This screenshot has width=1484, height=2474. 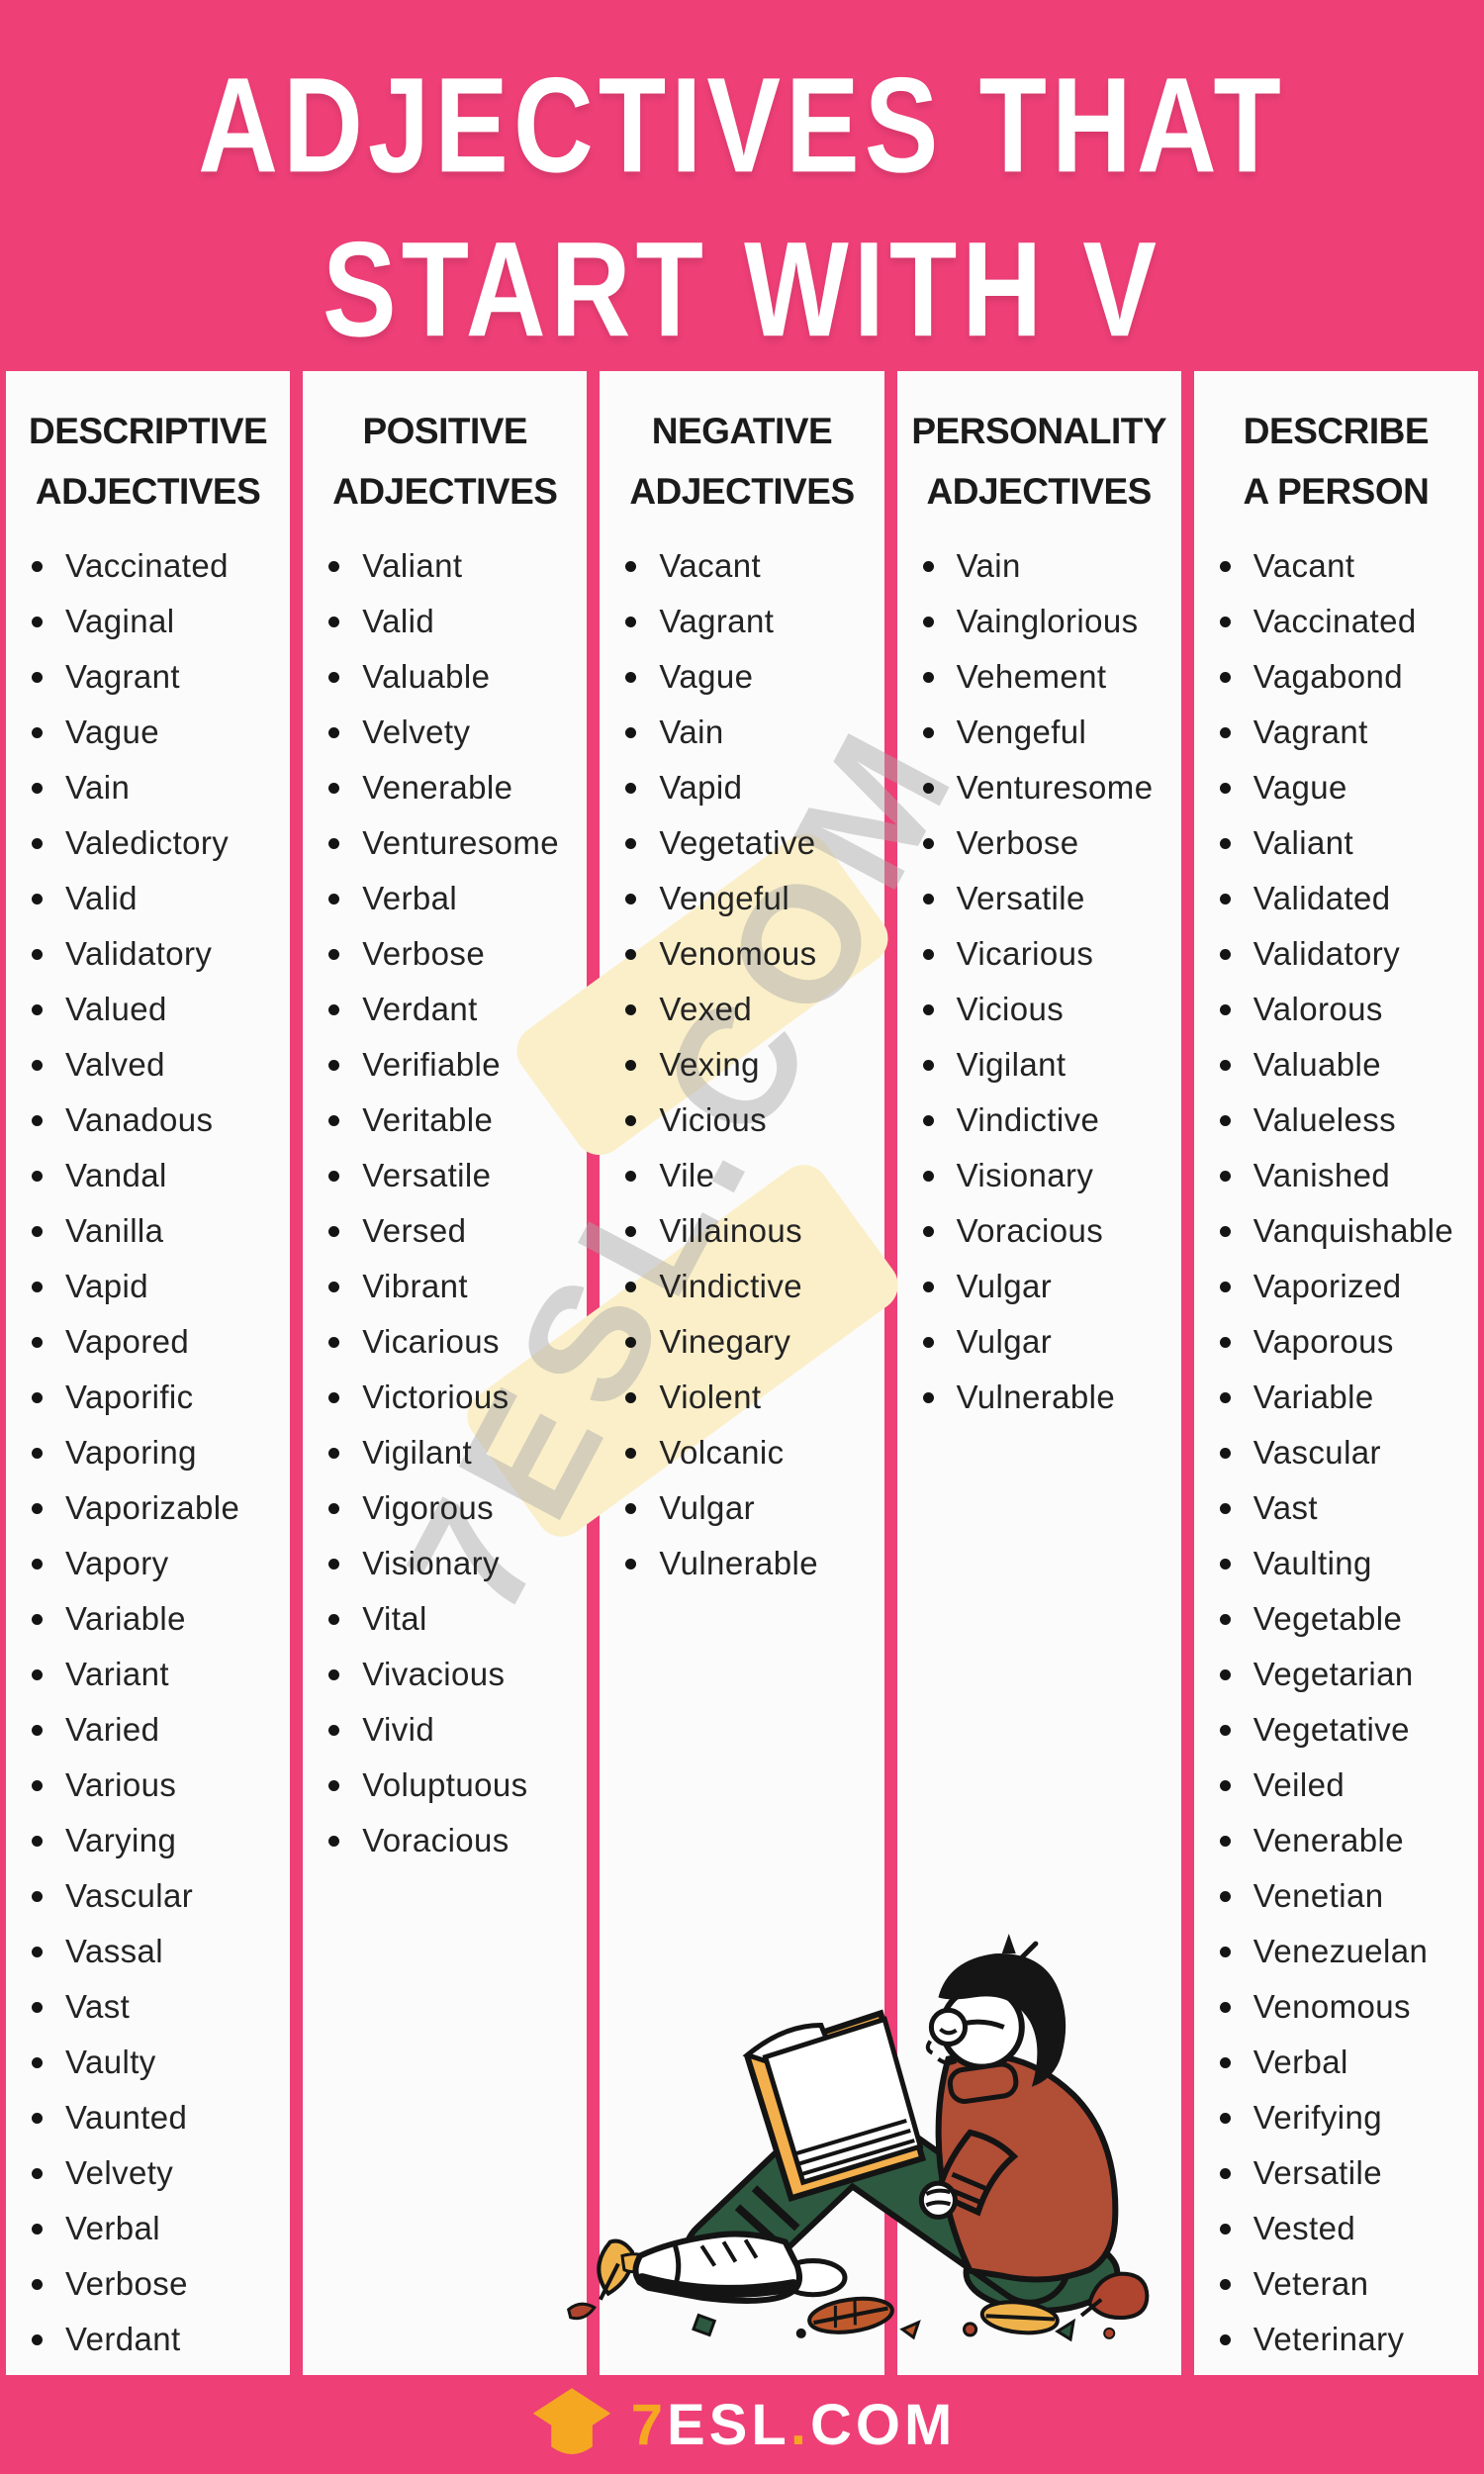 I want to click on word-item: Vaunted, so click(x=159, y=2118).